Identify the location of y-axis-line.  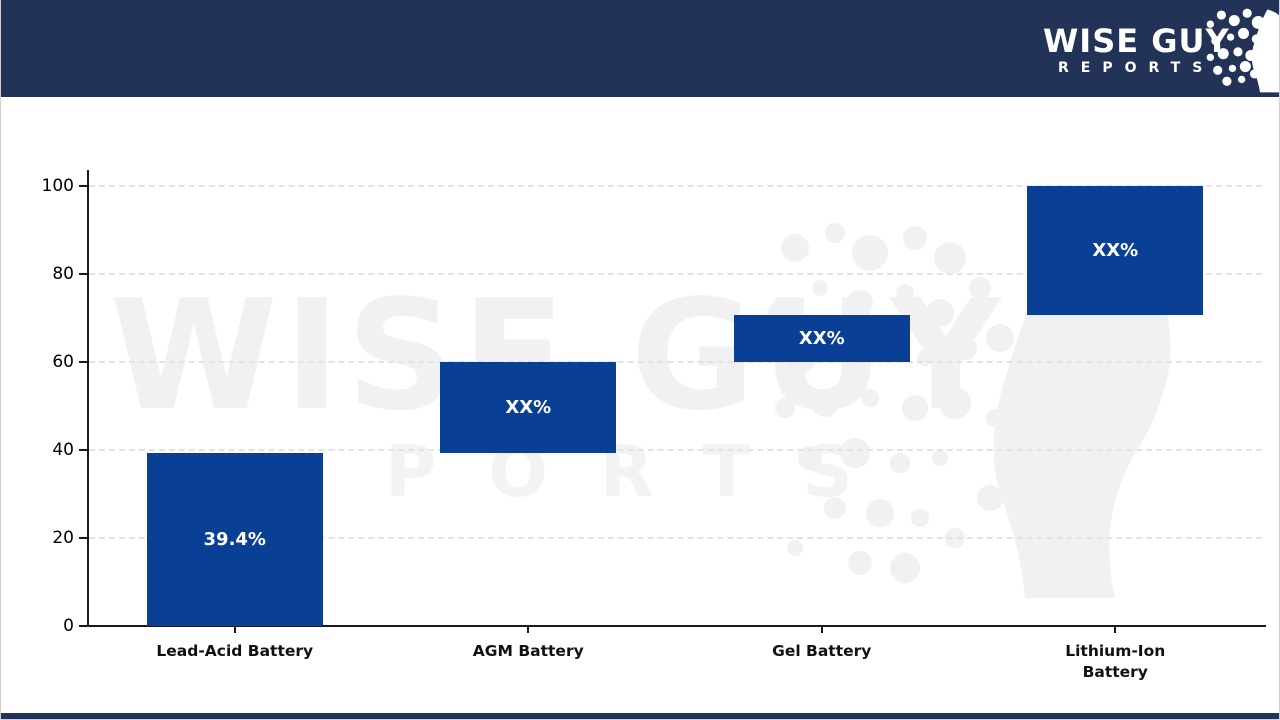
(88, 398).